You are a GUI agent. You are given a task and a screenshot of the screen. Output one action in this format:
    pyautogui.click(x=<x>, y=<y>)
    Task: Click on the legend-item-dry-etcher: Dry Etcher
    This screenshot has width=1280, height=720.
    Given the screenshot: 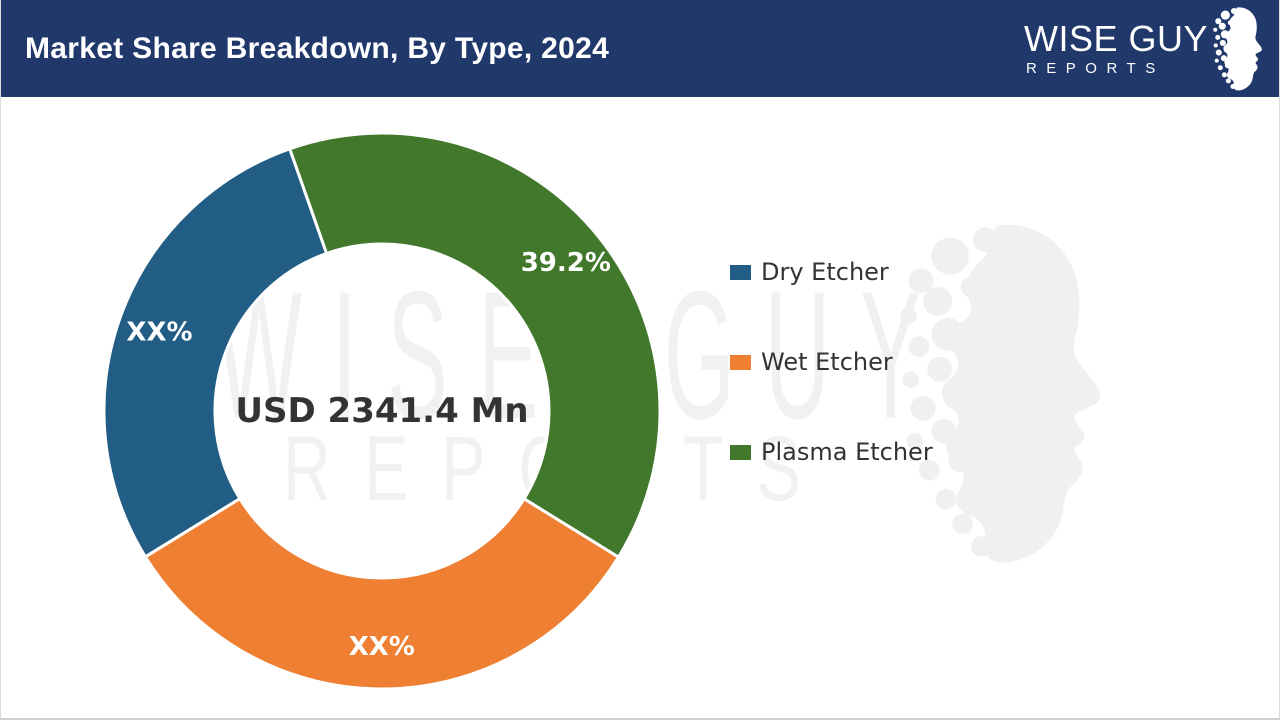 What is the action you would take?
    pyautogui.click(x=831, y=272)
    